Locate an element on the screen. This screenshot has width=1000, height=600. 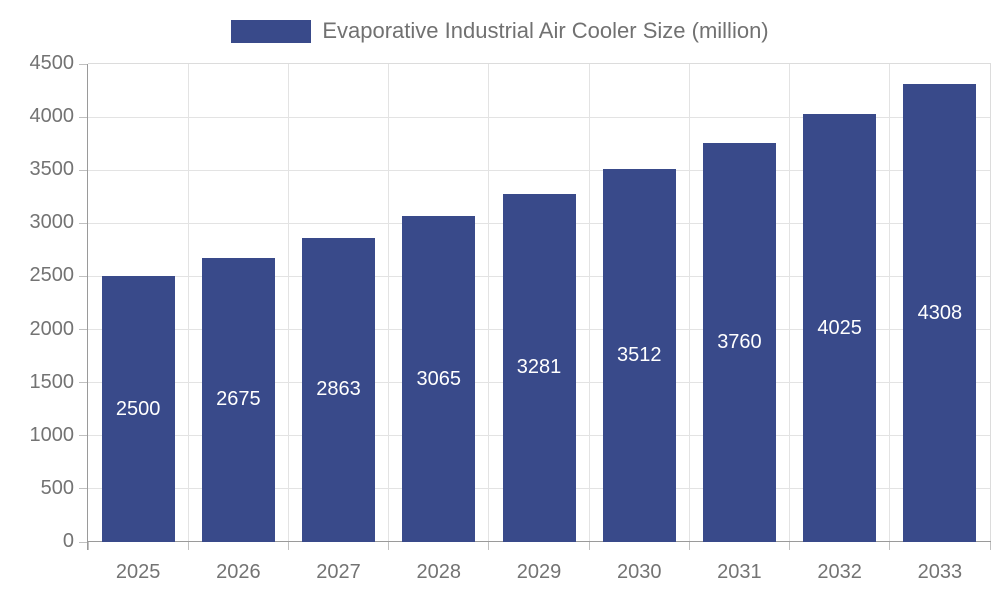
bar-2027: 2863 is located at coordinates (339, 389).